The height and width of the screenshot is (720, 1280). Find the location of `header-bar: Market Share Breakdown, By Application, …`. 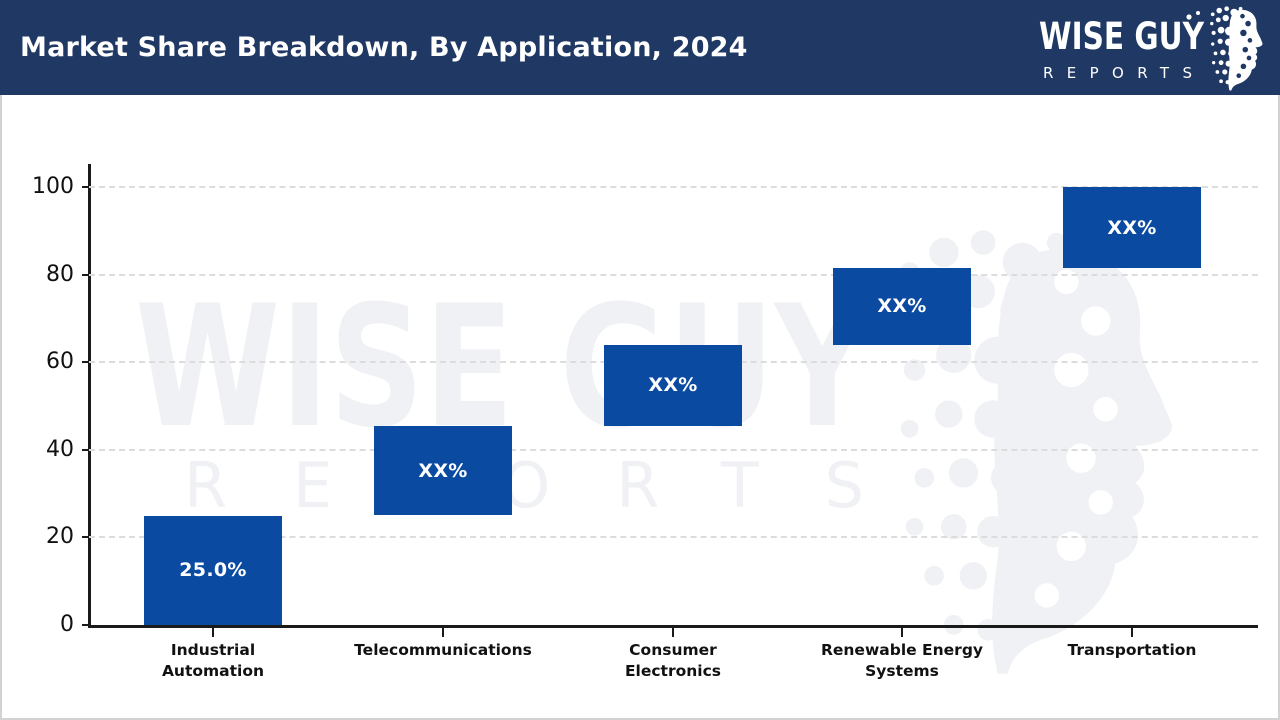

header-bar: Market Share Breakdown, By Application, … is located at coordinates (640, 47).